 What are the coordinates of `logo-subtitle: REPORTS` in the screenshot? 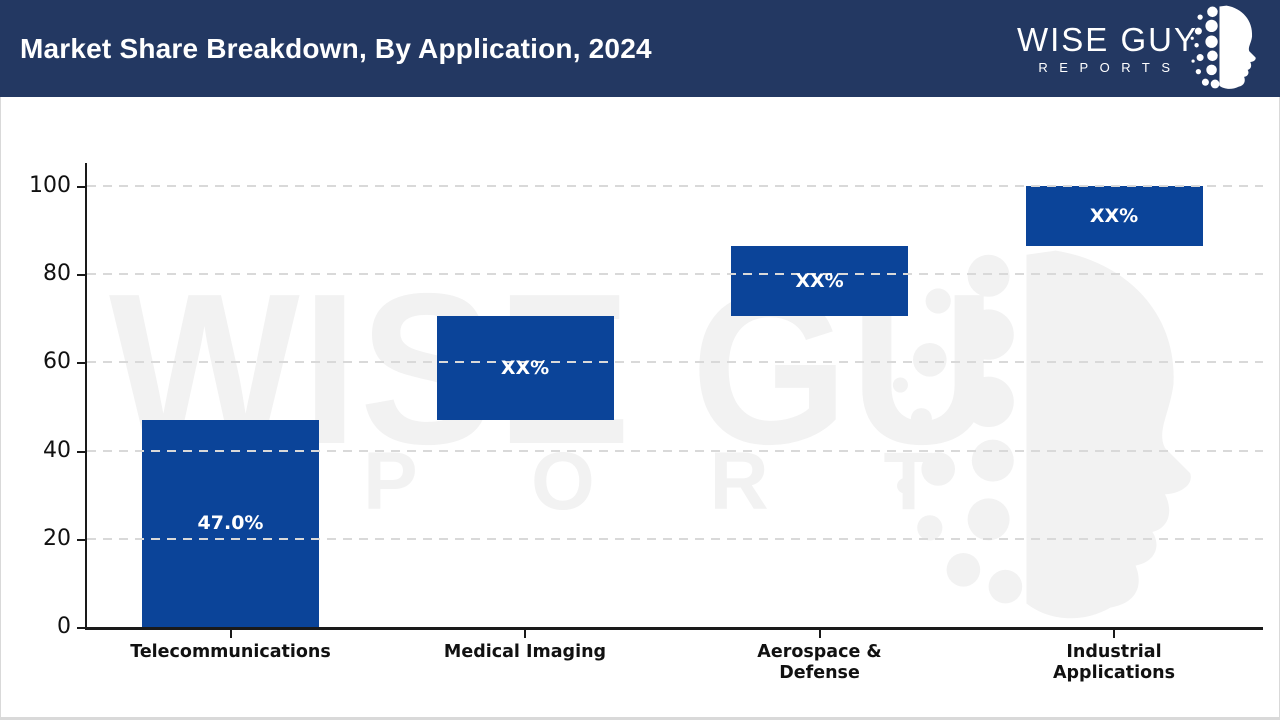 It's located at (1110, 67).